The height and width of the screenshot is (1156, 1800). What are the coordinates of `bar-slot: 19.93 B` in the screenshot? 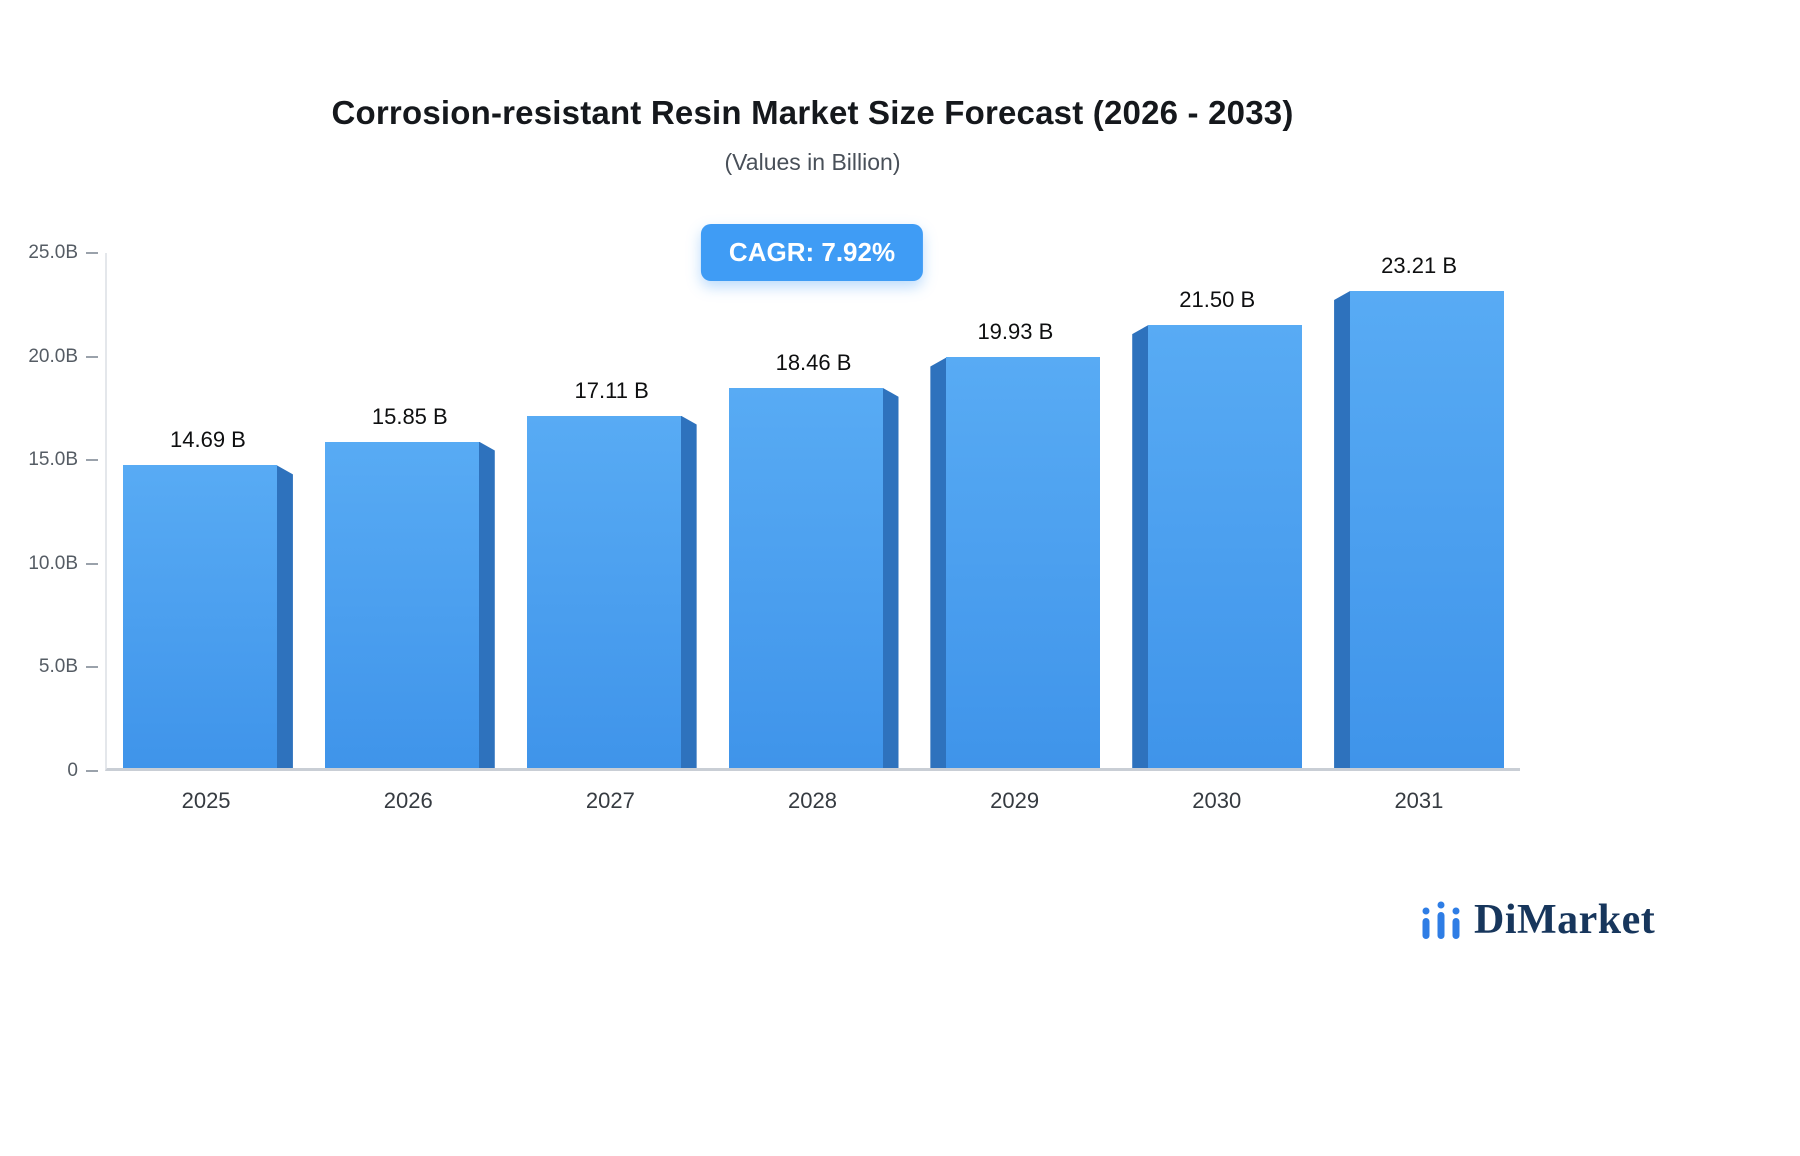 It's located at (1015, 510).